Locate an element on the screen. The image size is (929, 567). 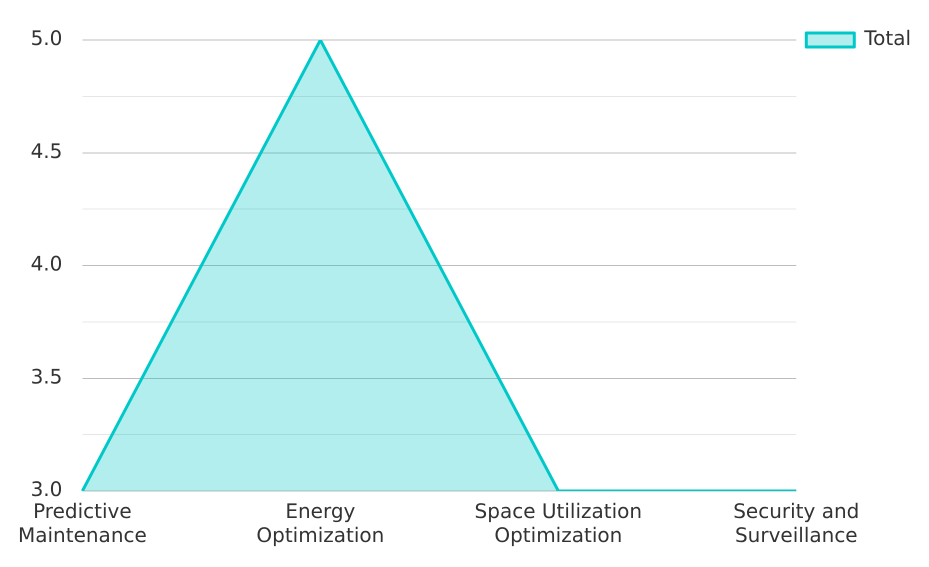
x-tick-label: Energy Optimization is located at coordinates (320, 523).